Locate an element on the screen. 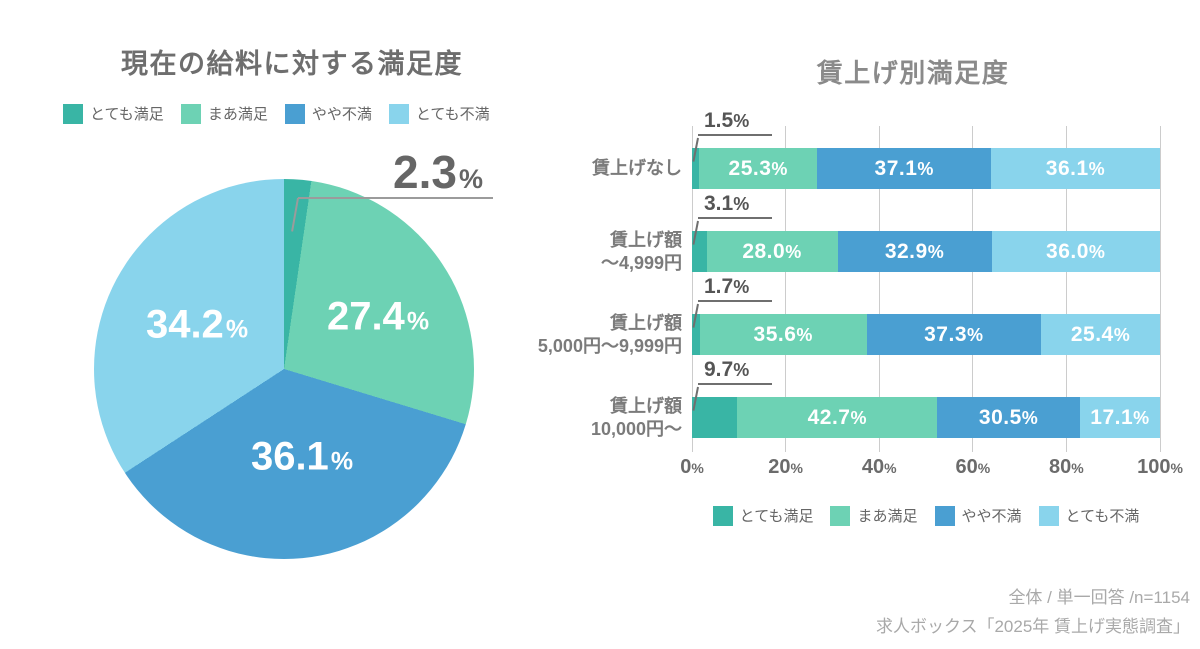 The width and height of the screenshot is (1200, 649). bar-segment-value: 42.7% is located at coordinates (837, 418).